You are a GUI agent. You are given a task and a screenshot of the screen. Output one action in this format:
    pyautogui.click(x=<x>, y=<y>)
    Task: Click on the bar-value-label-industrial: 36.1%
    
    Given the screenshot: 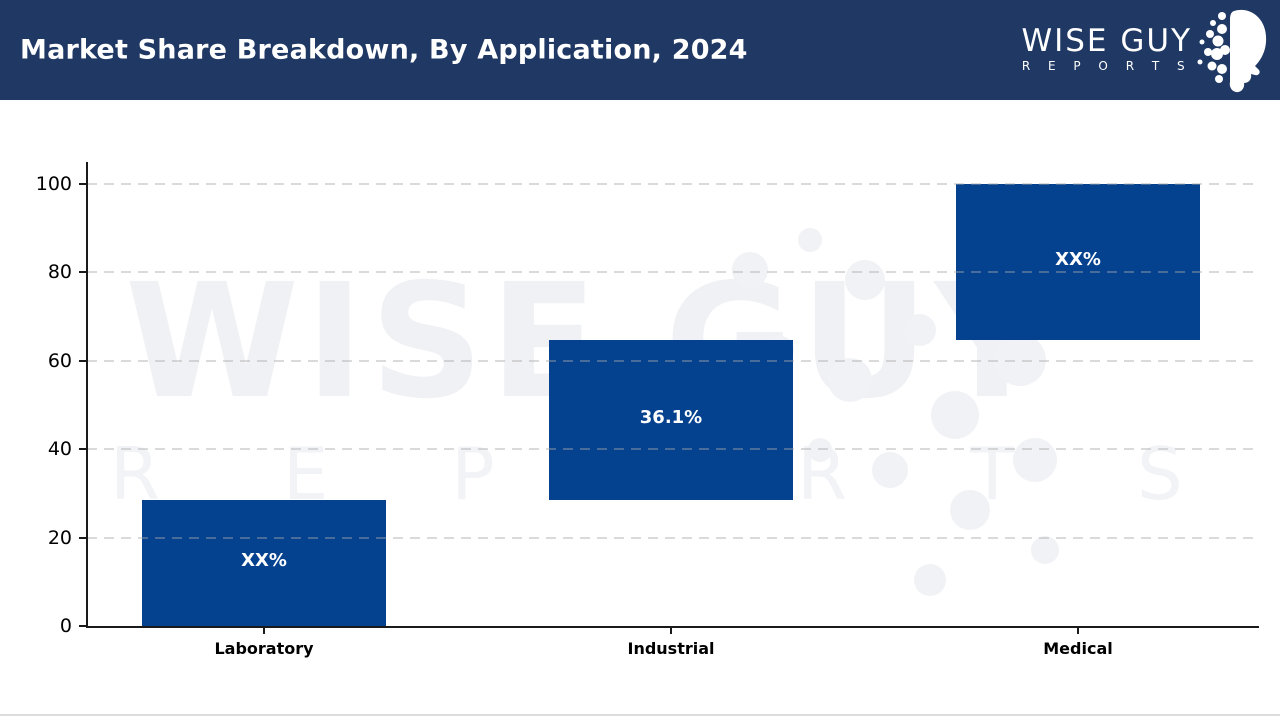 What is the action you would take?
    pyautogui.click(x=671, y=418)
    